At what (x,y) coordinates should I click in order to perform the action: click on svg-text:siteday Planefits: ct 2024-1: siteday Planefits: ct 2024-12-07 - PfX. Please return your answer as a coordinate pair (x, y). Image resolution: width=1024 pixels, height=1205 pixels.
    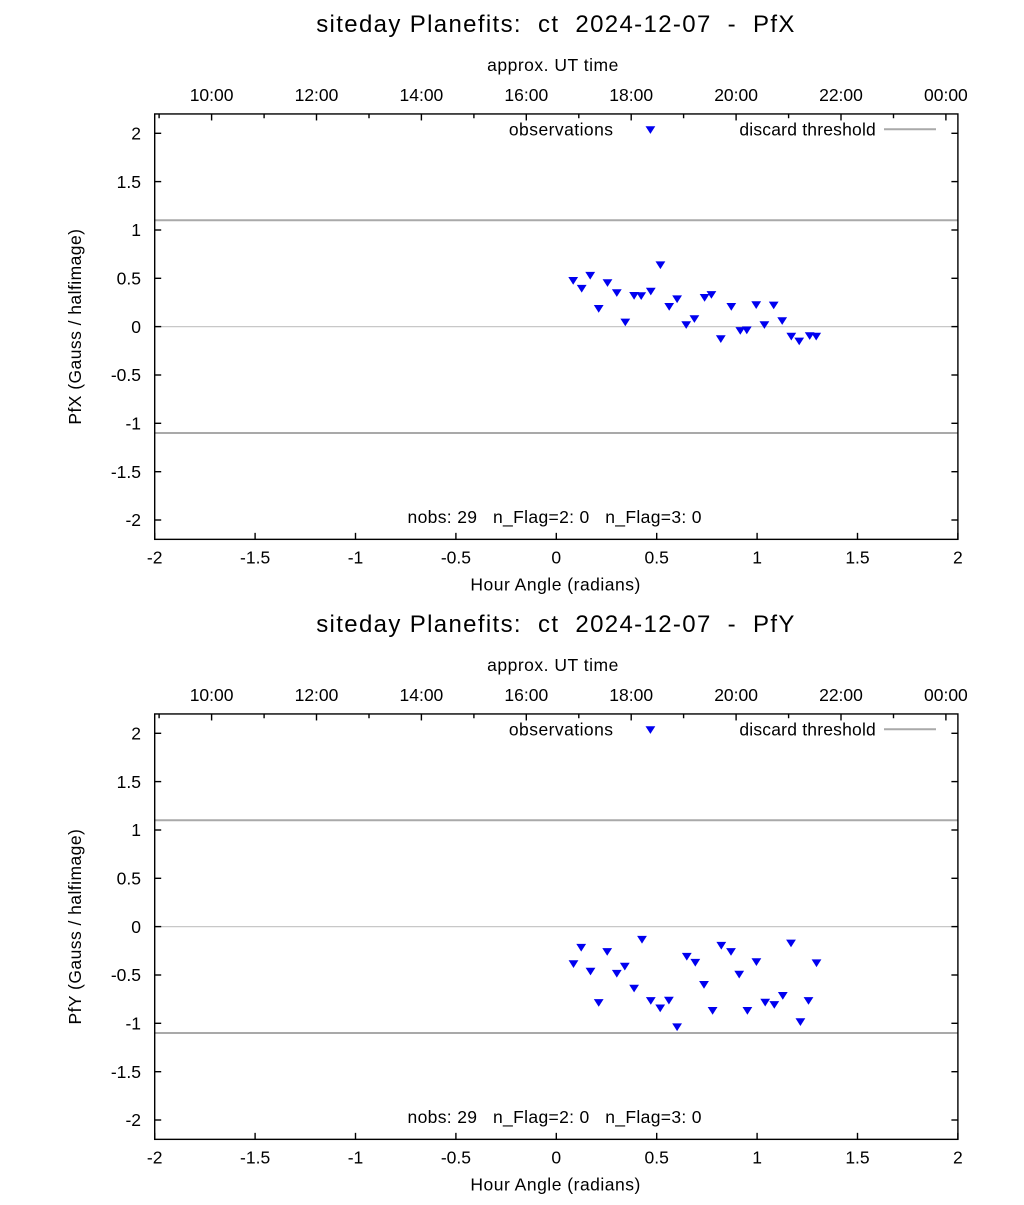
    Looking at the image, I should click on (556, 24).